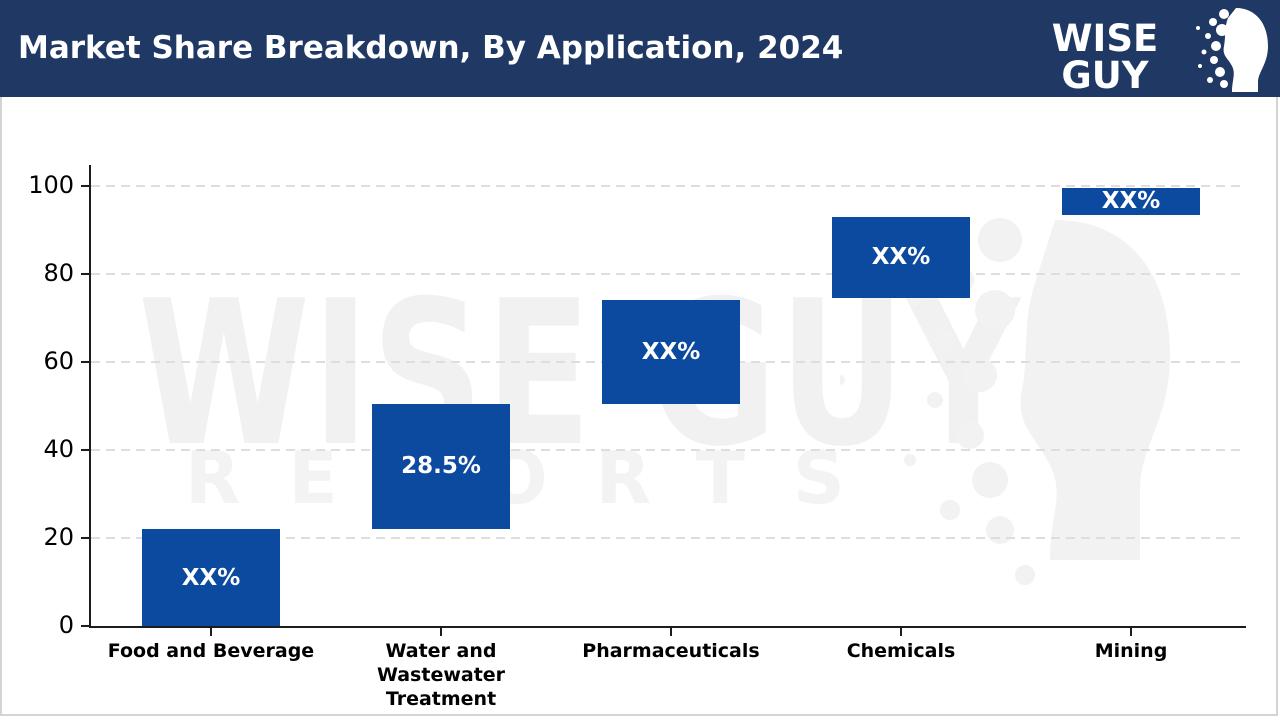  I want to click on bar-mining: XX%, so click(1131, 201).